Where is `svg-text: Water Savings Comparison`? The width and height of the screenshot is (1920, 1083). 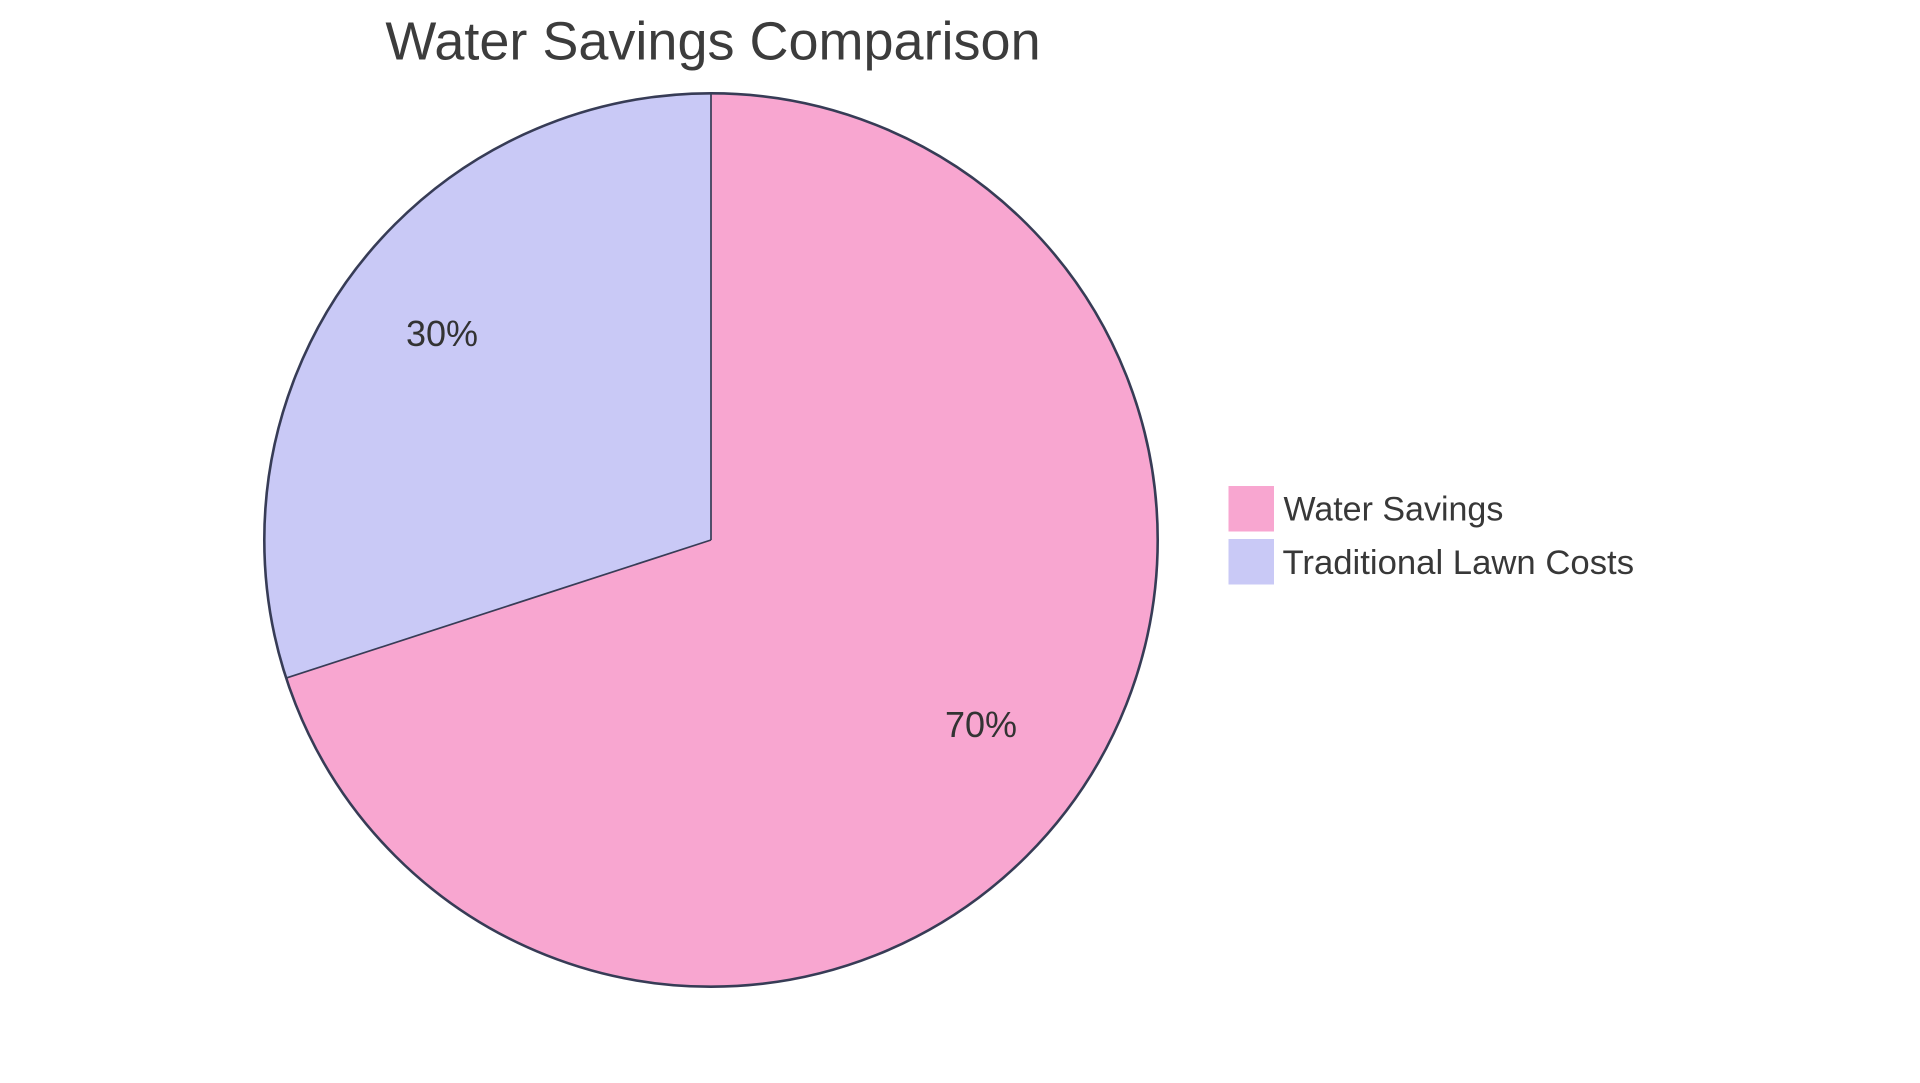 svg-text: Water Savings Comparison is located at coordinates (712, 42).